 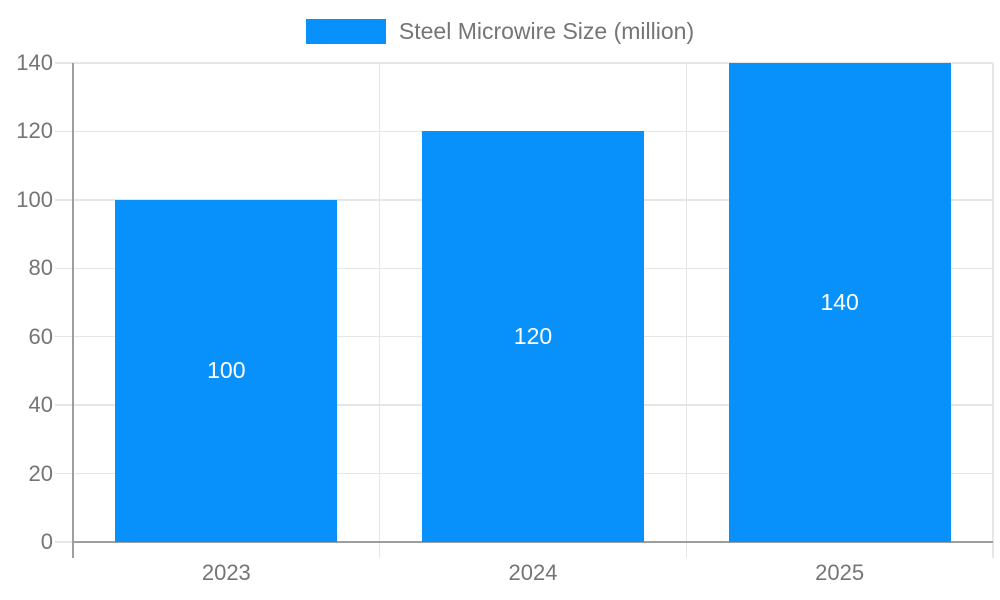 I want to click on y-axis-tick-label: 20, so click(x=40, y=473).